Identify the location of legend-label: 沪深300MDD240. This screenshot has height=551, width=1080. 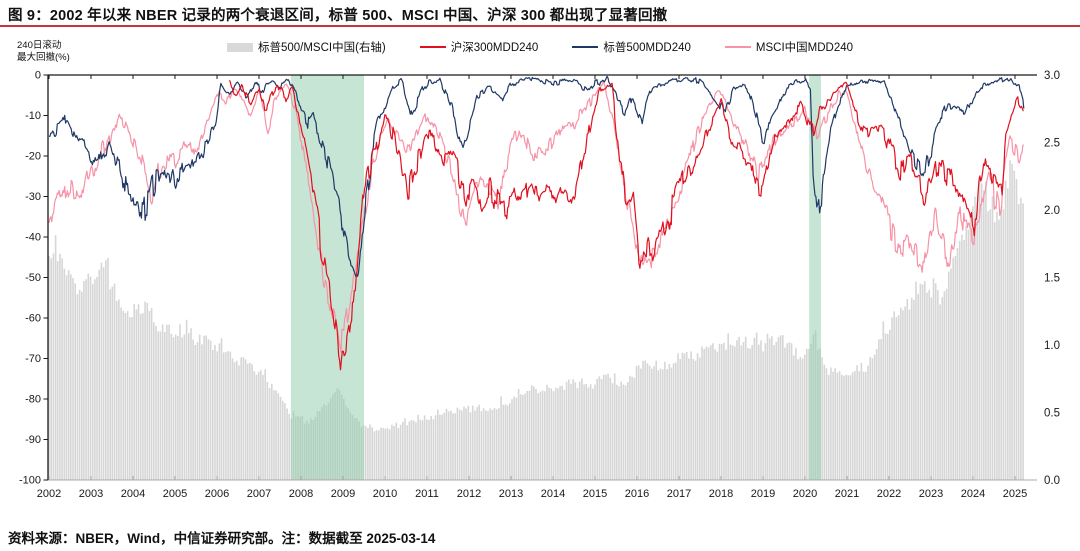
(494, 48).